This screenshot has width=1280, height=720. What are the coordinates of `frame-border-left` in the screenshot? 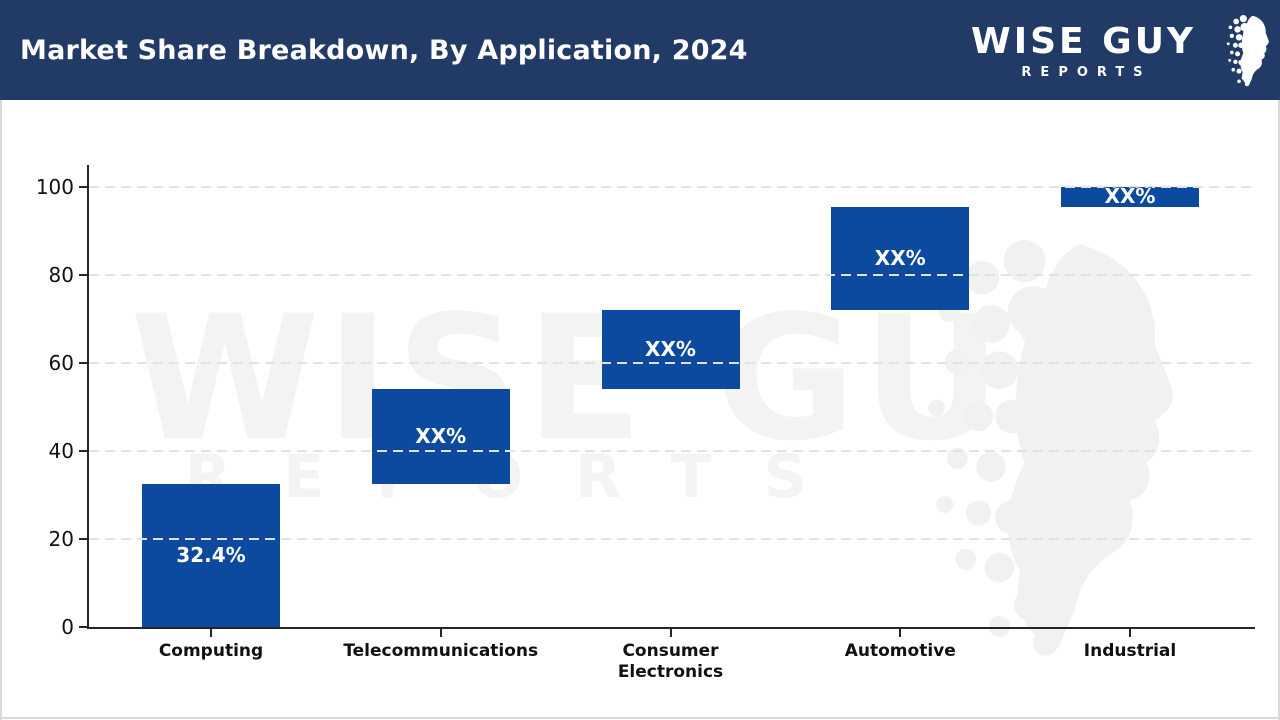 It's located at (1, 410).